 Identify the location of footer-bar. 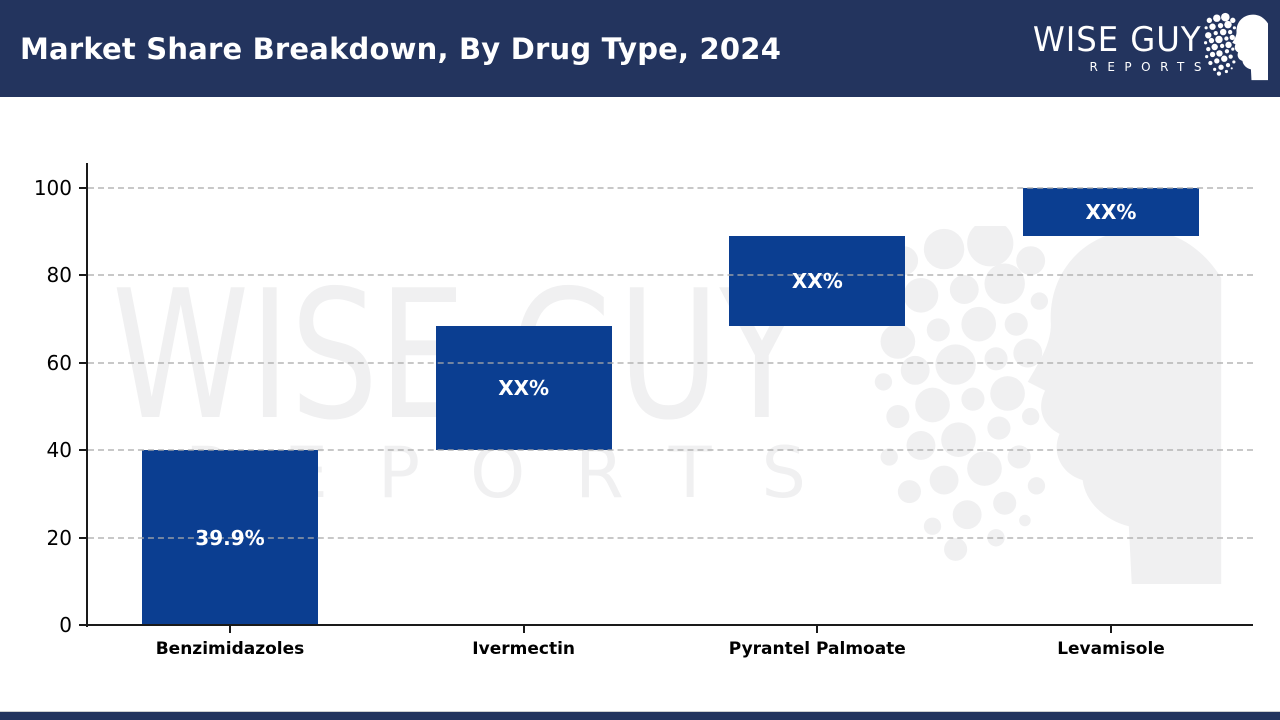
(640, 715).